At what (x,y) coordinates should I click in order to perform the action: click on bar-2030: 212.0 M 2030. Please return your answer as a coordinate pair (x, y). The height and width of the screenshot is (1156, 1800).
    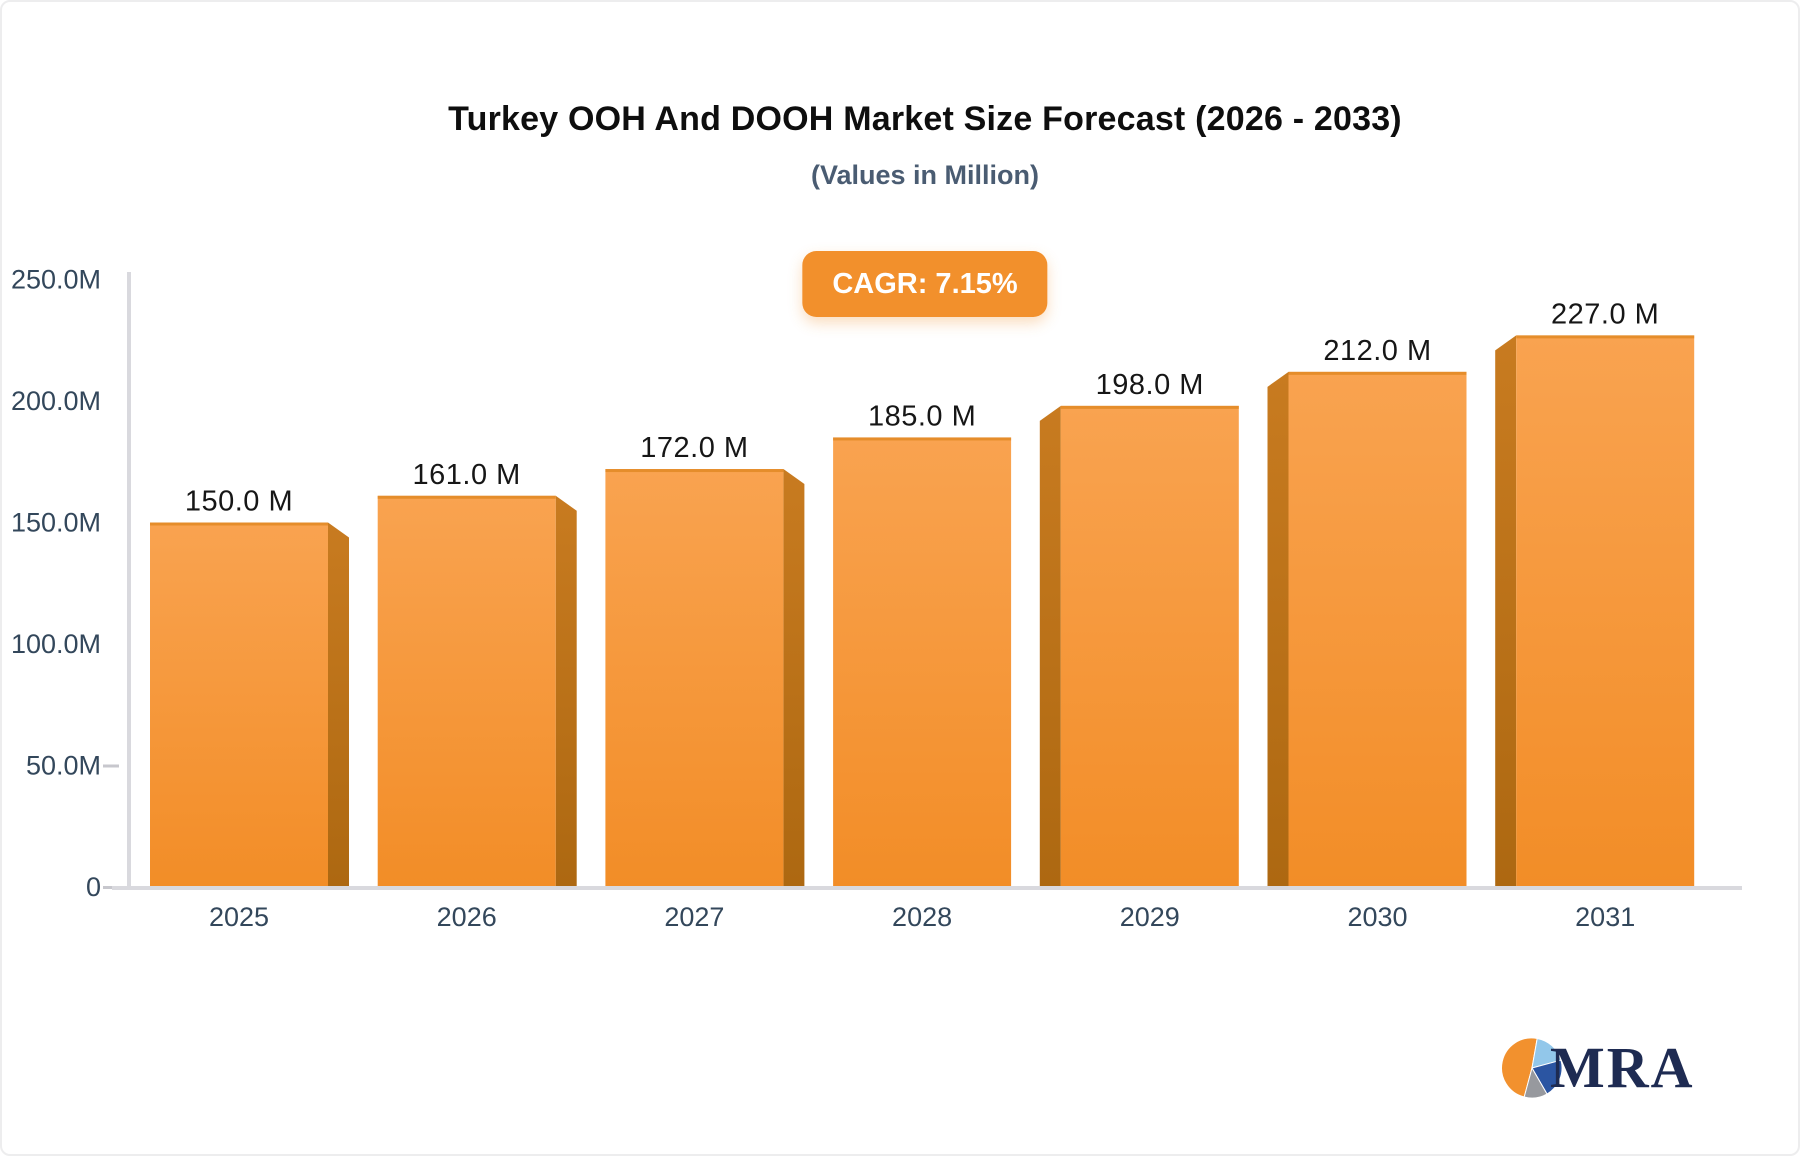
    Looking at the image, I should click on (1367, 633).